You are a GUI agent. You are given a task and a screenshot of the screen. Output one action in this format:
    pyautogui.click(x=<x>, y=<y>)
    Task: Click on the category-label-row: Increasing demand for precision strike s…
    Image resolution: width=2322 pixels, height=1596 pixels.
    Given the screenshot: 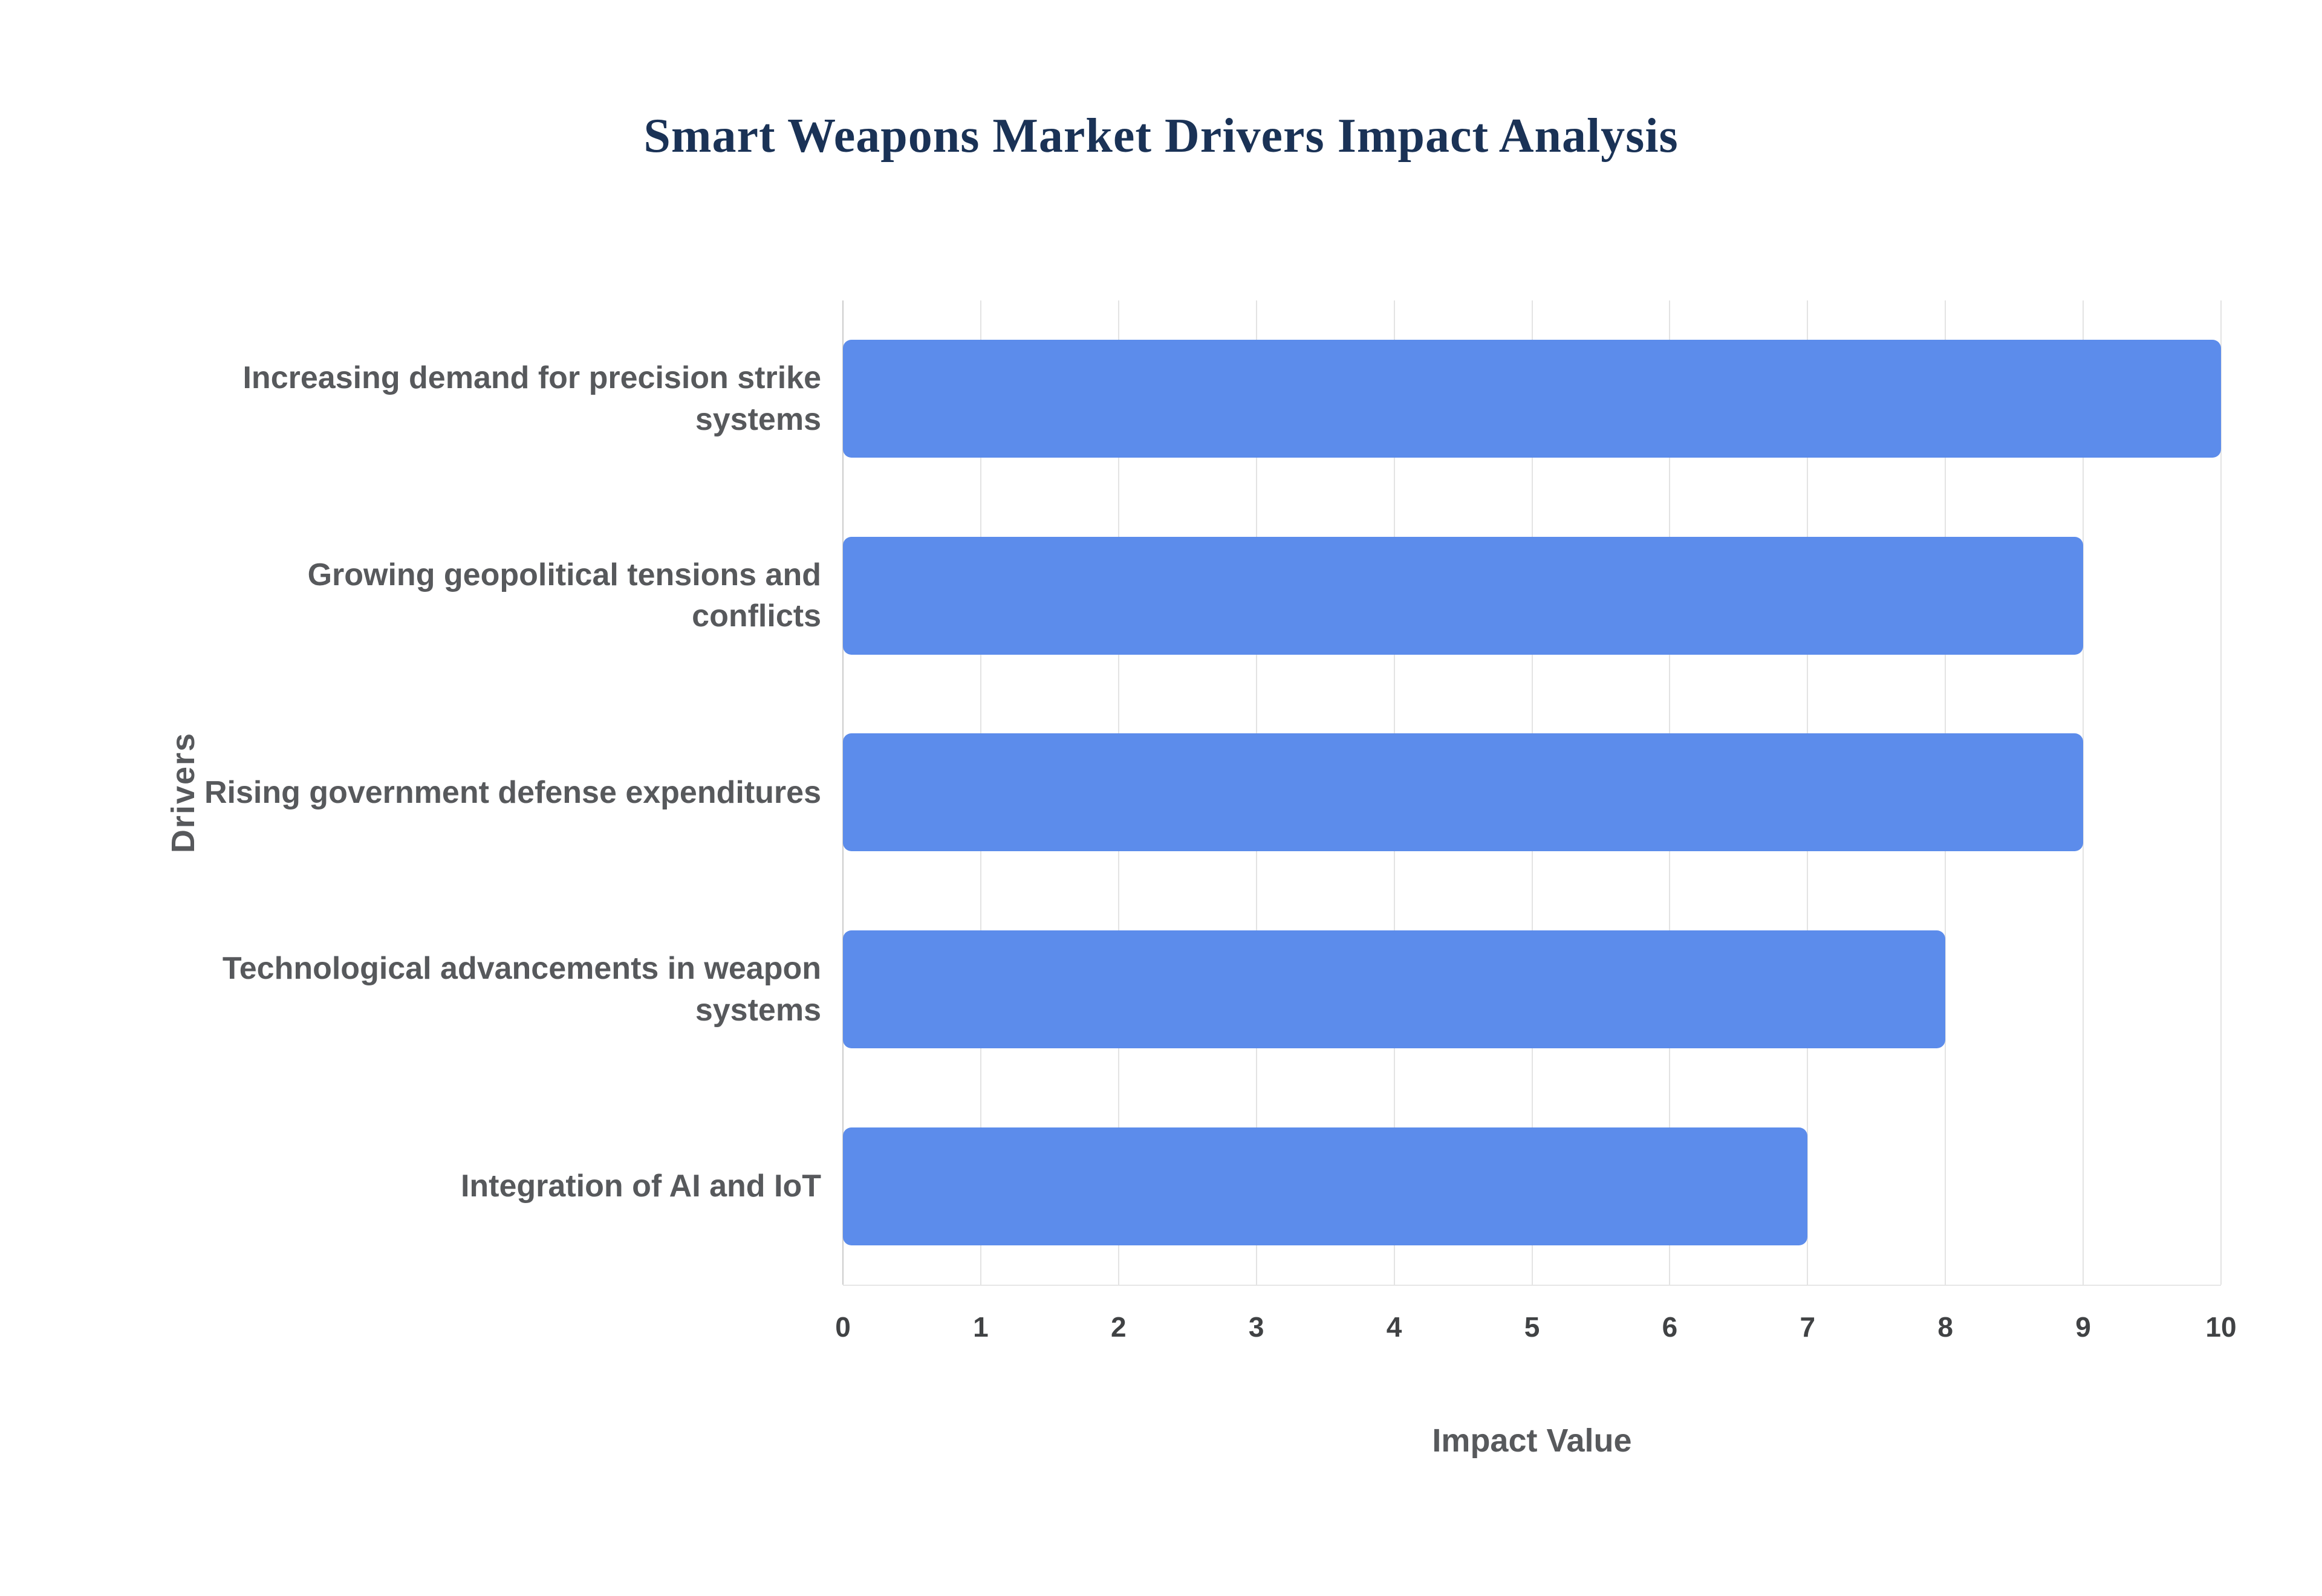 What is the action you would take?
    pyautogui.click(x=501, y=399)
    